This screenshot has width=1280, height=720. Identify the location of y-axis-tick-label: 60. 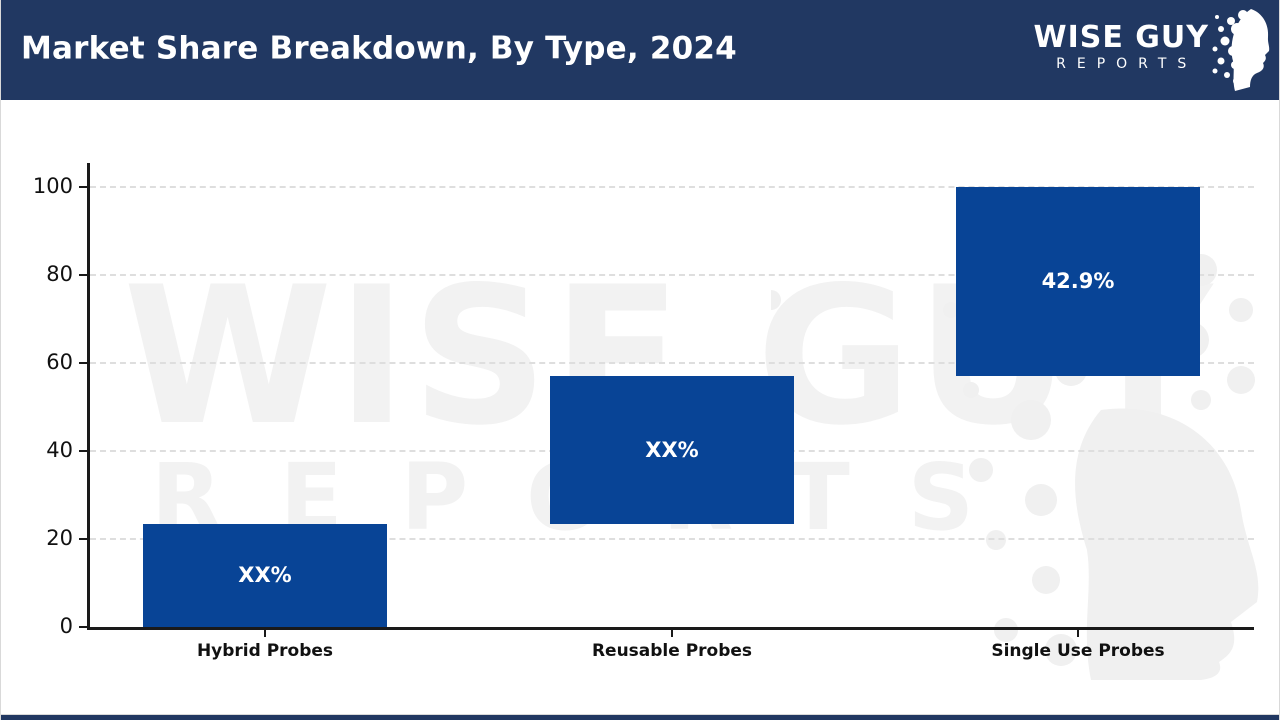
(59, 362).